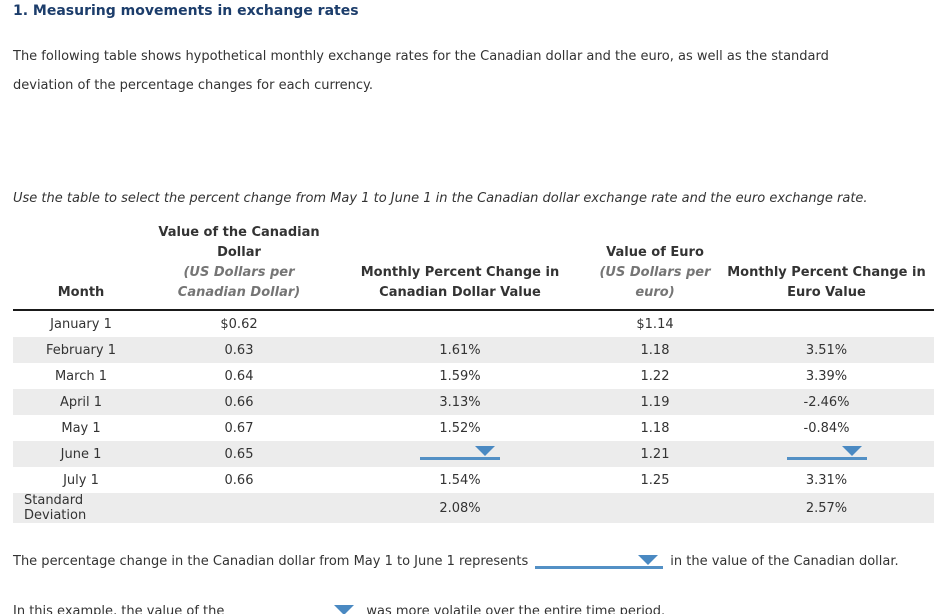 The height and width of the screenshot is (614, 942). Describe the element at coordinates (784, 561) in the screenshot. I see `question-1-text-after: in the value of the Canadian dollar.` at that location.